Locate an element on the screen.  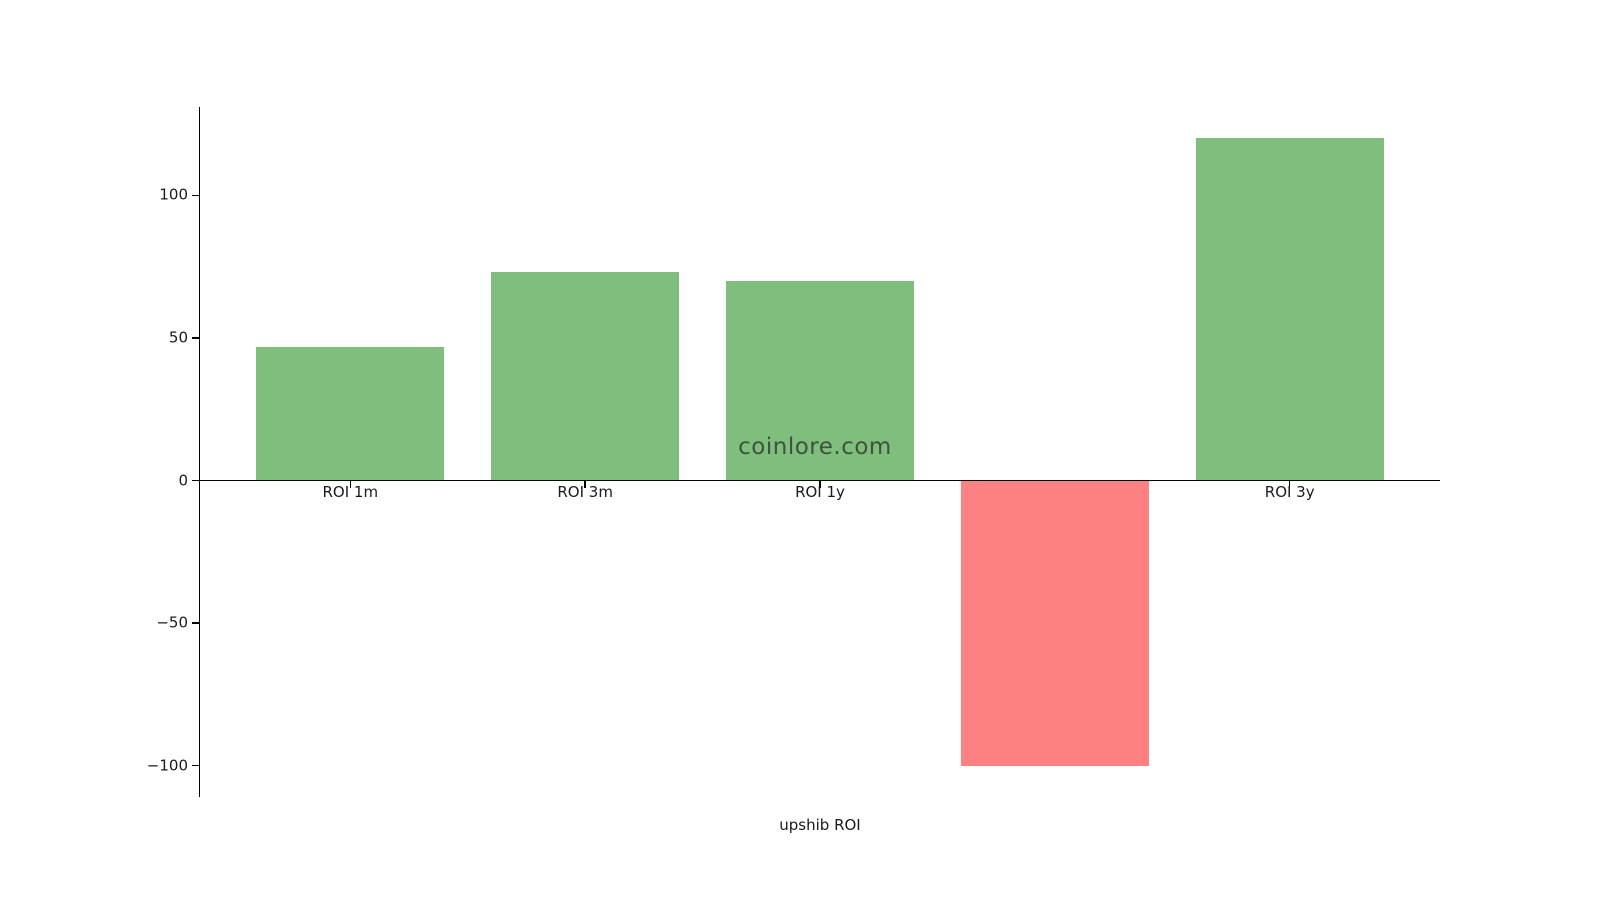
chart-title: upshib ROI is located at coordinates (820, 825).